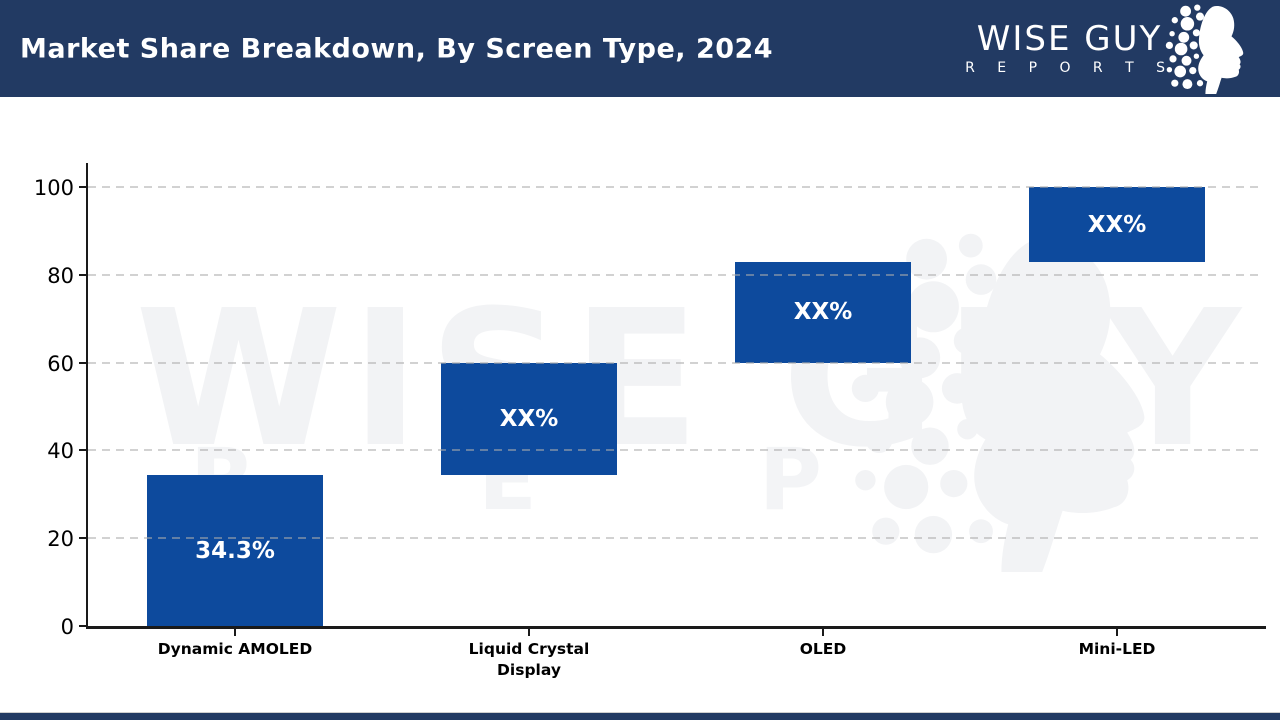  What do you see at coordinates (1069, 67) in the screenshot?
I see `brand-subtitle: R E P O R T S` at bounding box center [1069, 67].